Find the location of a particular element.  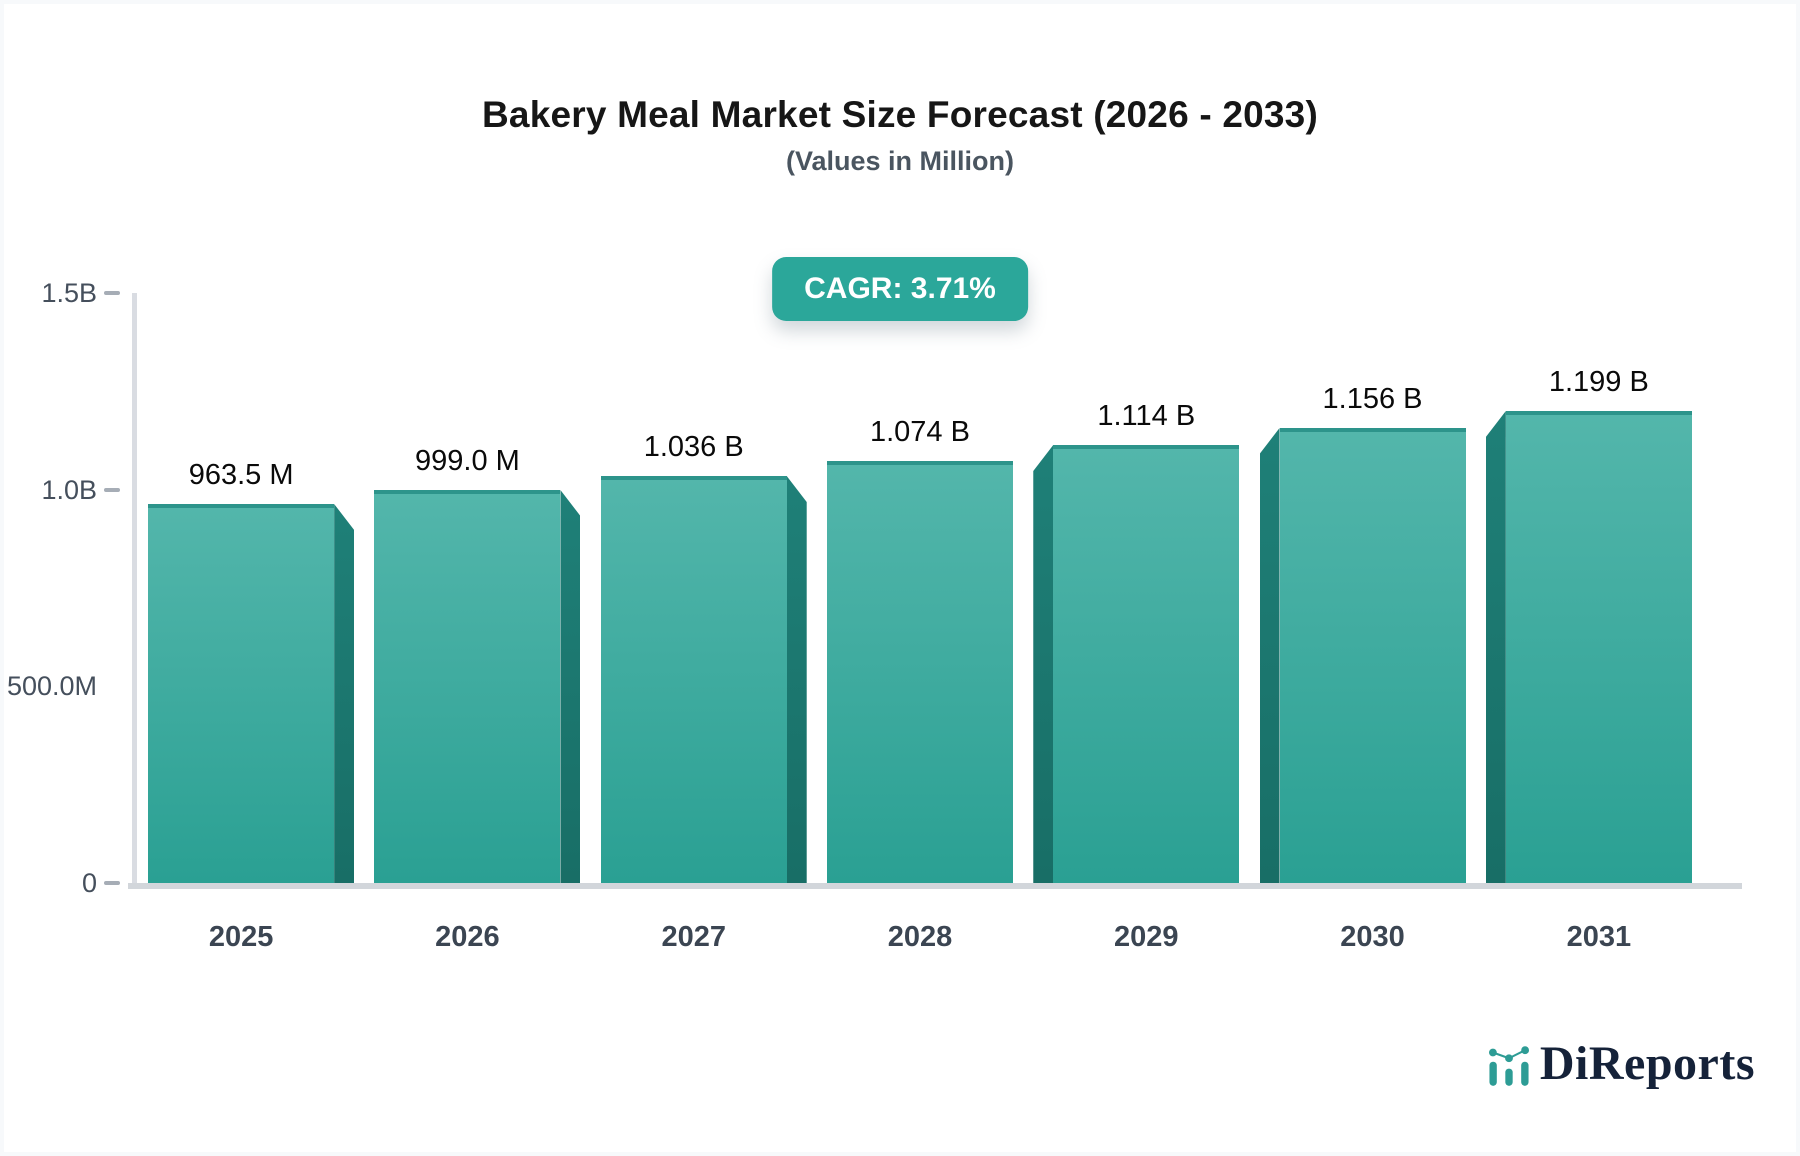

cagr-badge: CAGR: 3.71% is located at coordinates (900, 289).